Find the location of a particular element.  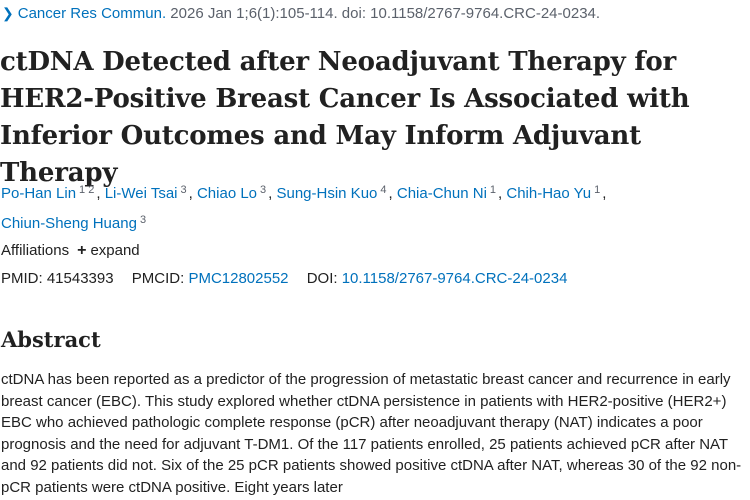

author-link: Chiao Lo is located at coordinates (227, 193).